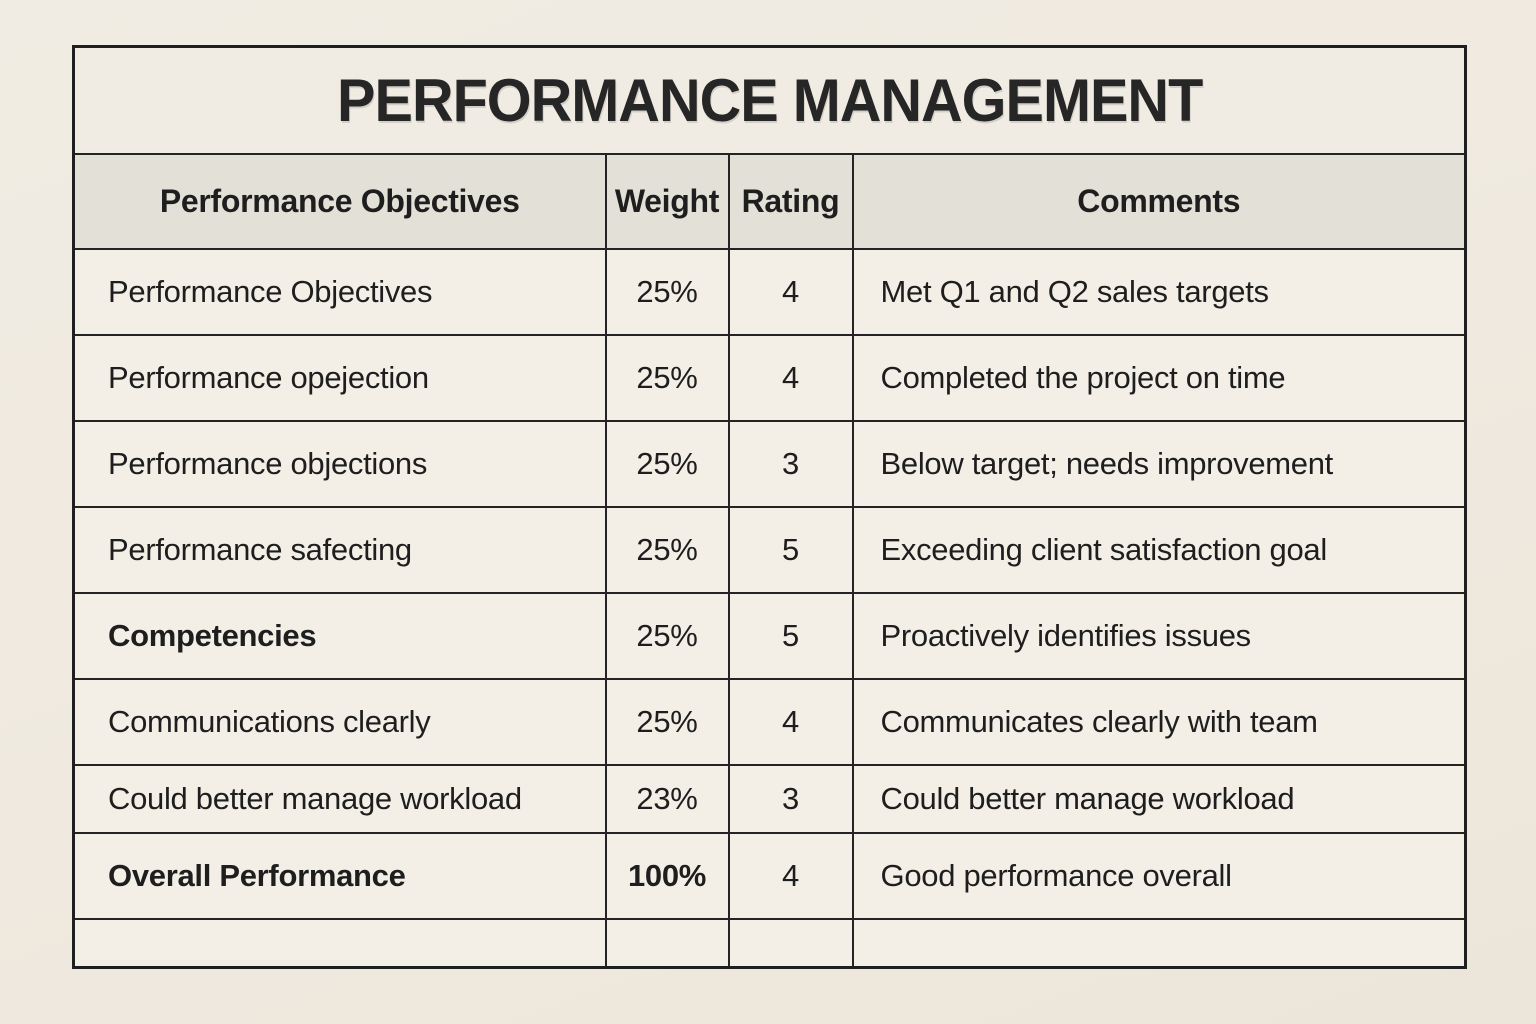 This screenshot has height=1024, width=1536. What do you see at coordinates (339, 722) in the screenshot?
I see `objective-cell: Communications clearly` at bounding box center [339, 722].